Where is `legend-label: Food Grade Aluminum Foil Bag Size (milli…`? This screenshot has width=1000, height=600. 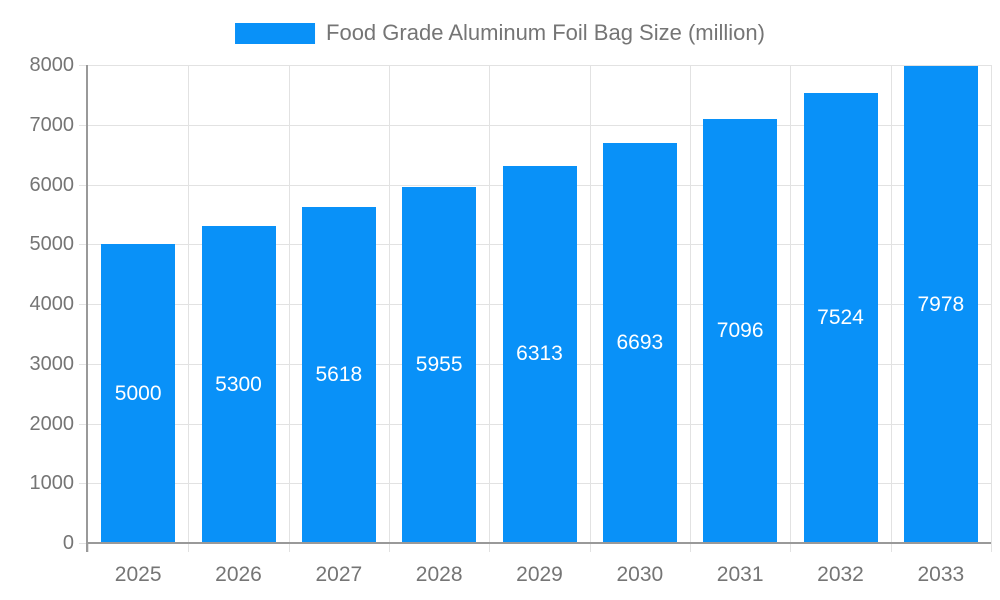 legend-label: Food Grade Aluminum Foil Bag Size (milli… is located at coordinates (545, 32).